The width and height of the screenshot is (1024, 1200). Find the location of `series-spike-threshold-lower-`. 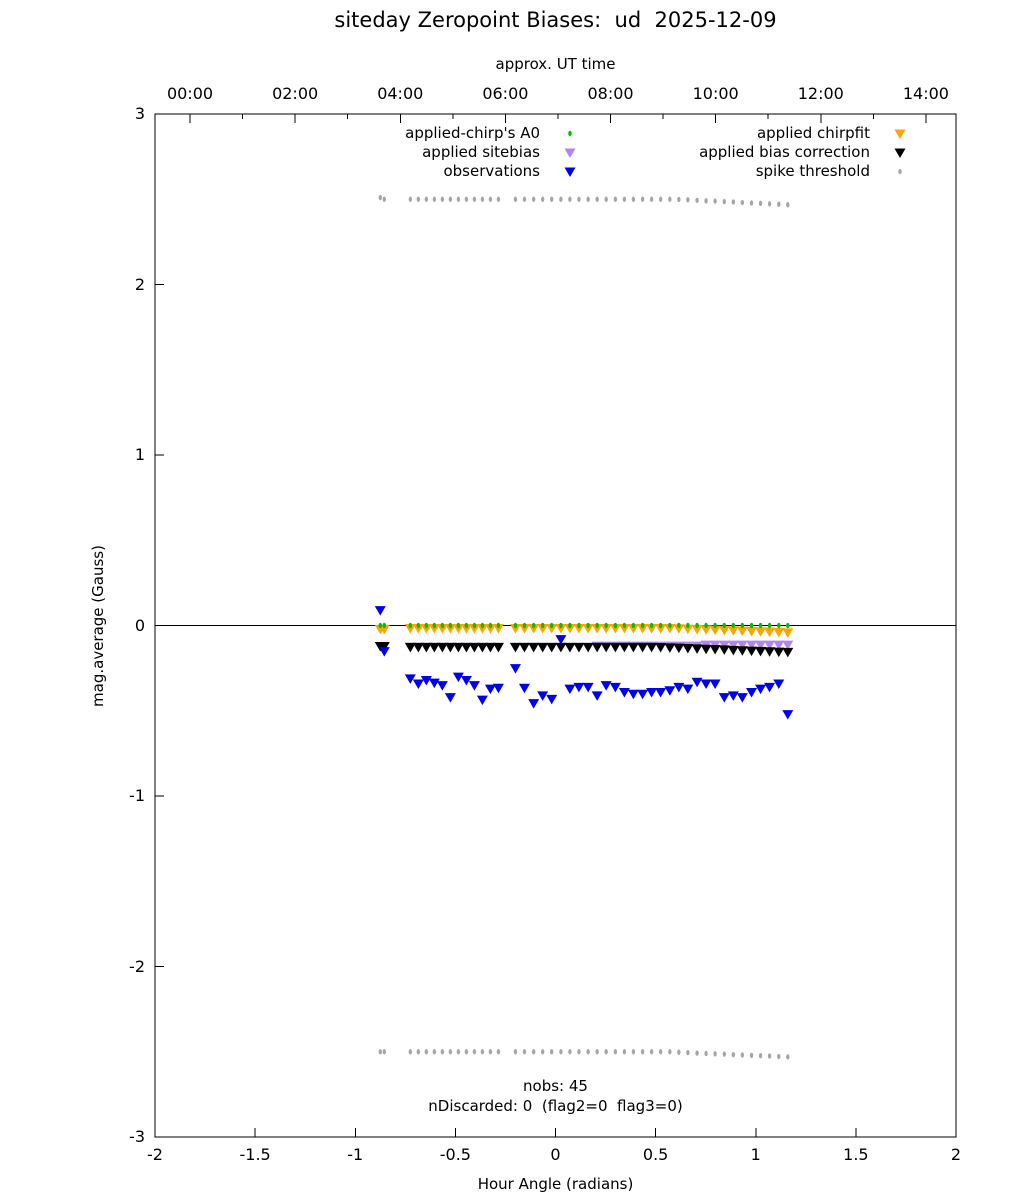

series-spike-threshold-lower- is located at coordinates (584, 1054).